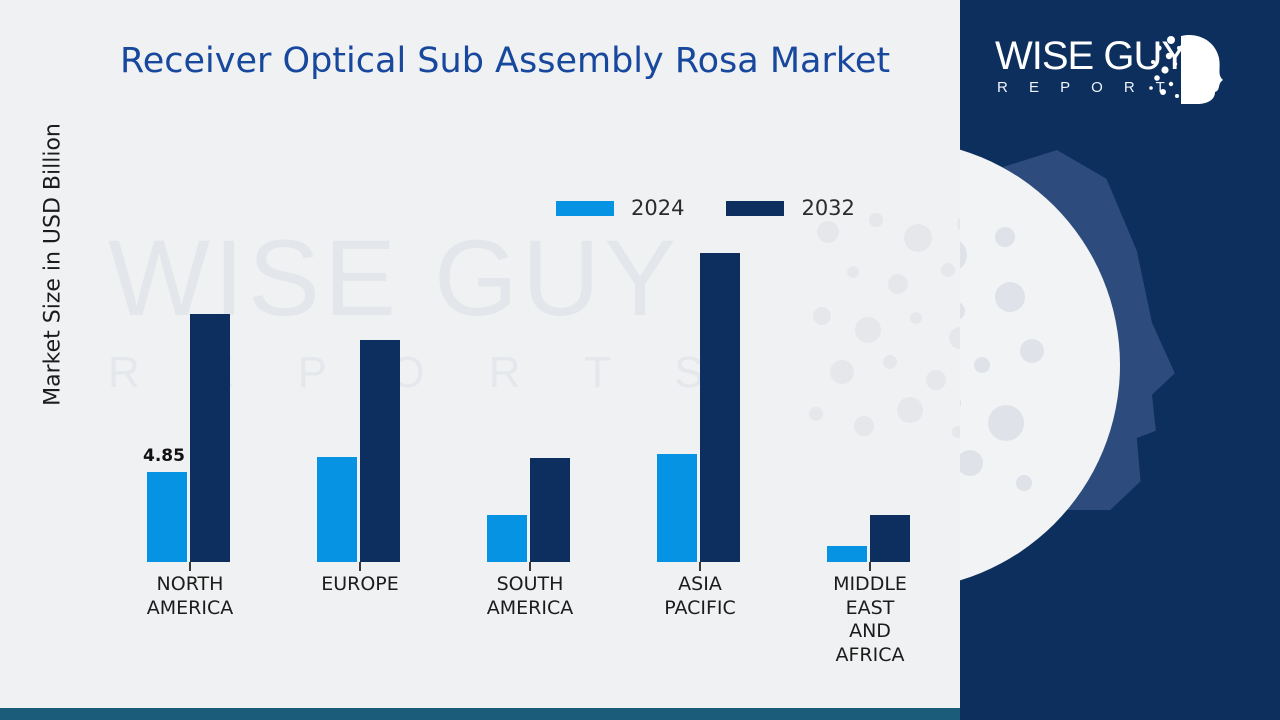  What do you see at coordinates (358, 407) in the screenshot?
I see `bar-group: EUROPE` at bounding box center [358, 407].